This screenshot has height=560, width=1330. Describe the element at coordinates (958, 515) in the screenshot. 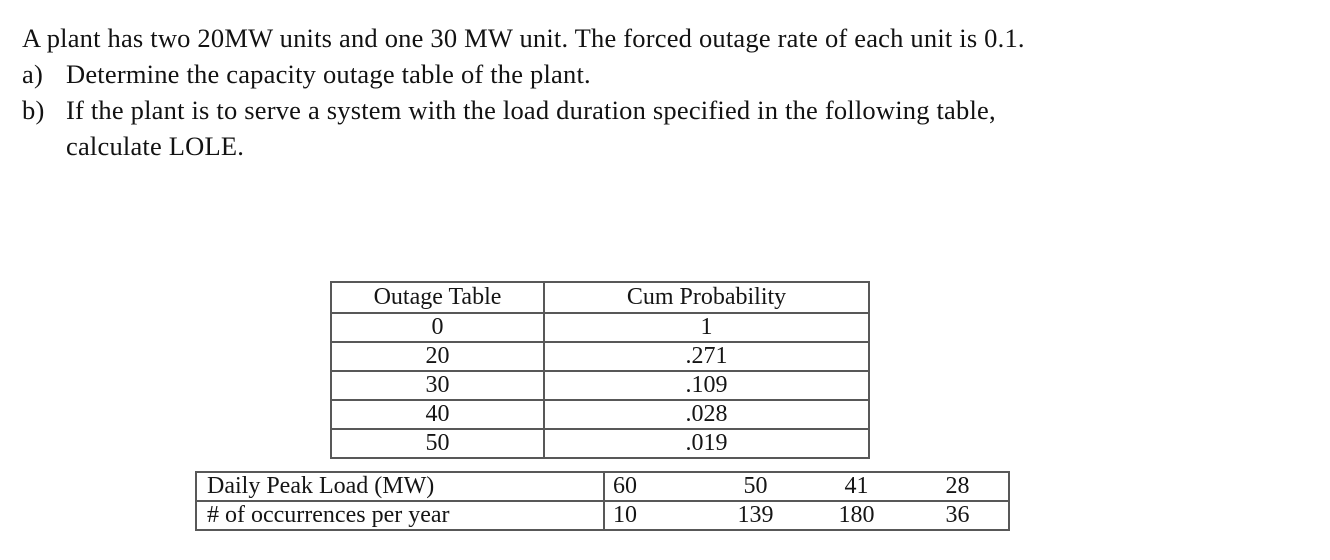

I see `occurrences-value: 36` at that location.